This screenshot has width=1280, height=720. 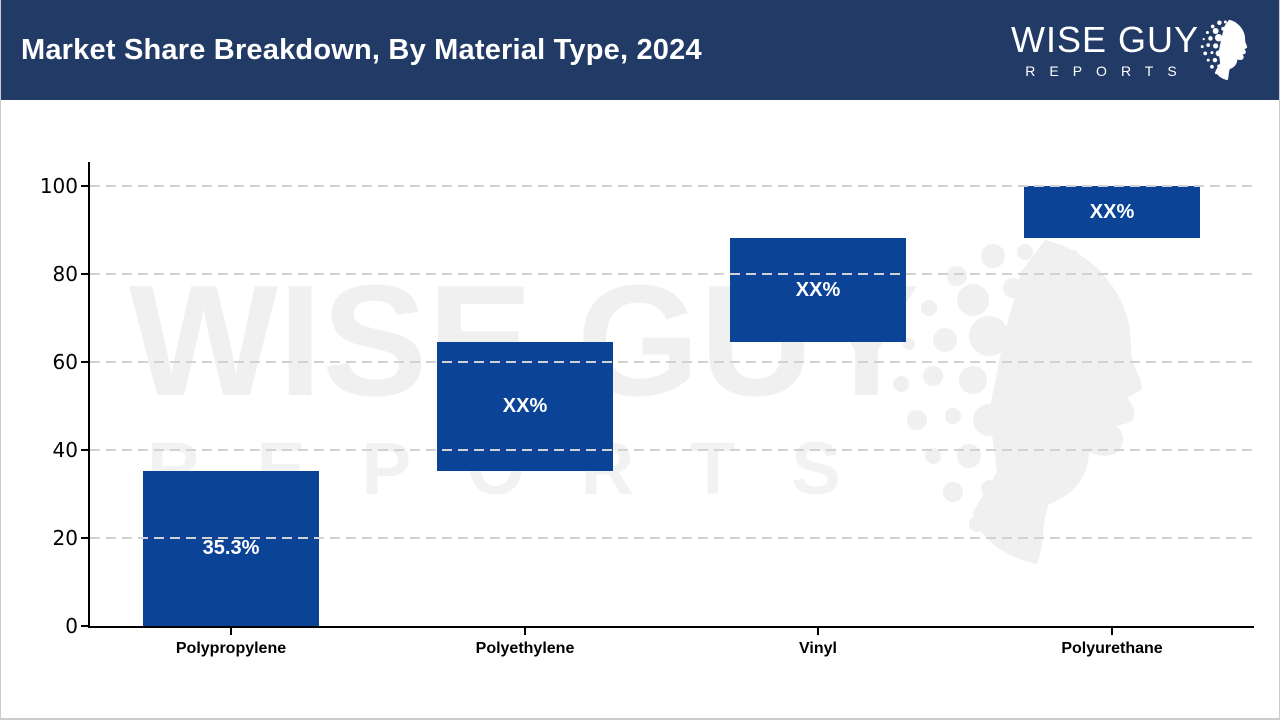 I want to click on x-category-label: Polyethylene, so click(x=525, y=648).